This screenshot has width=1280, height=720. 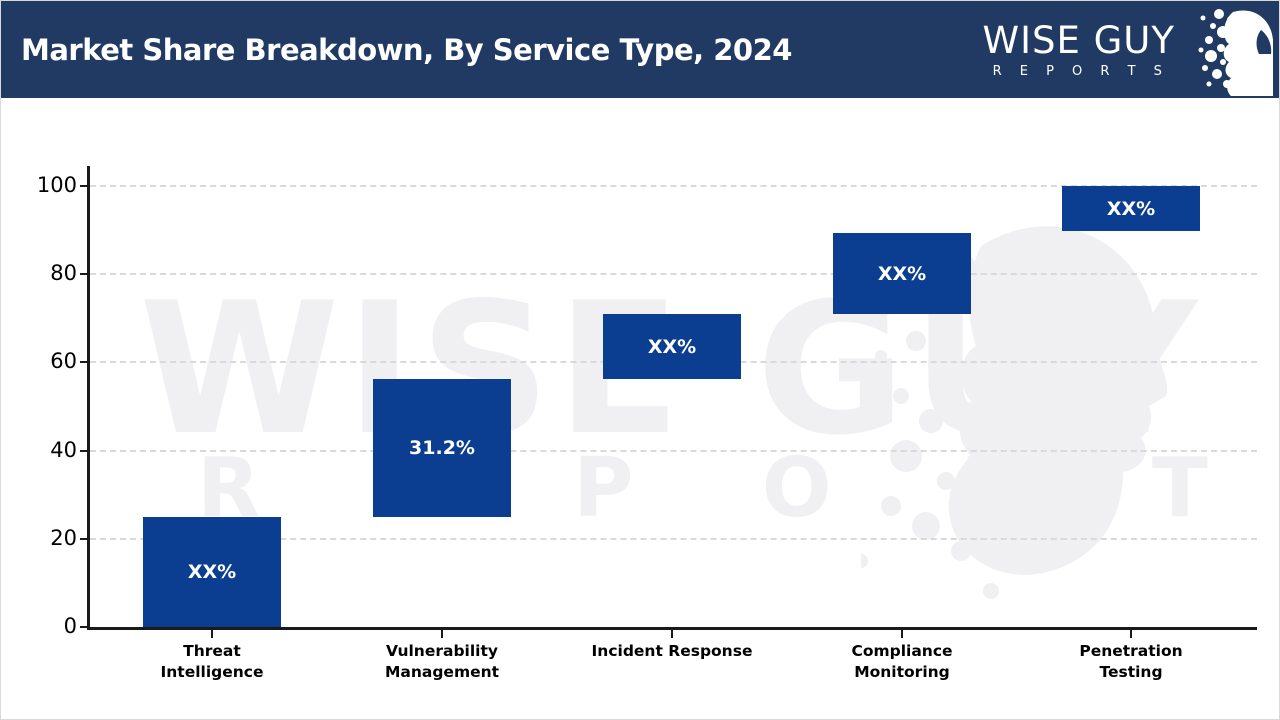 What do you see at coordinates (902, 661) in the screenshot?
I see `x-category-label: Compliance Monitoring` at bounding box center [902, 661].